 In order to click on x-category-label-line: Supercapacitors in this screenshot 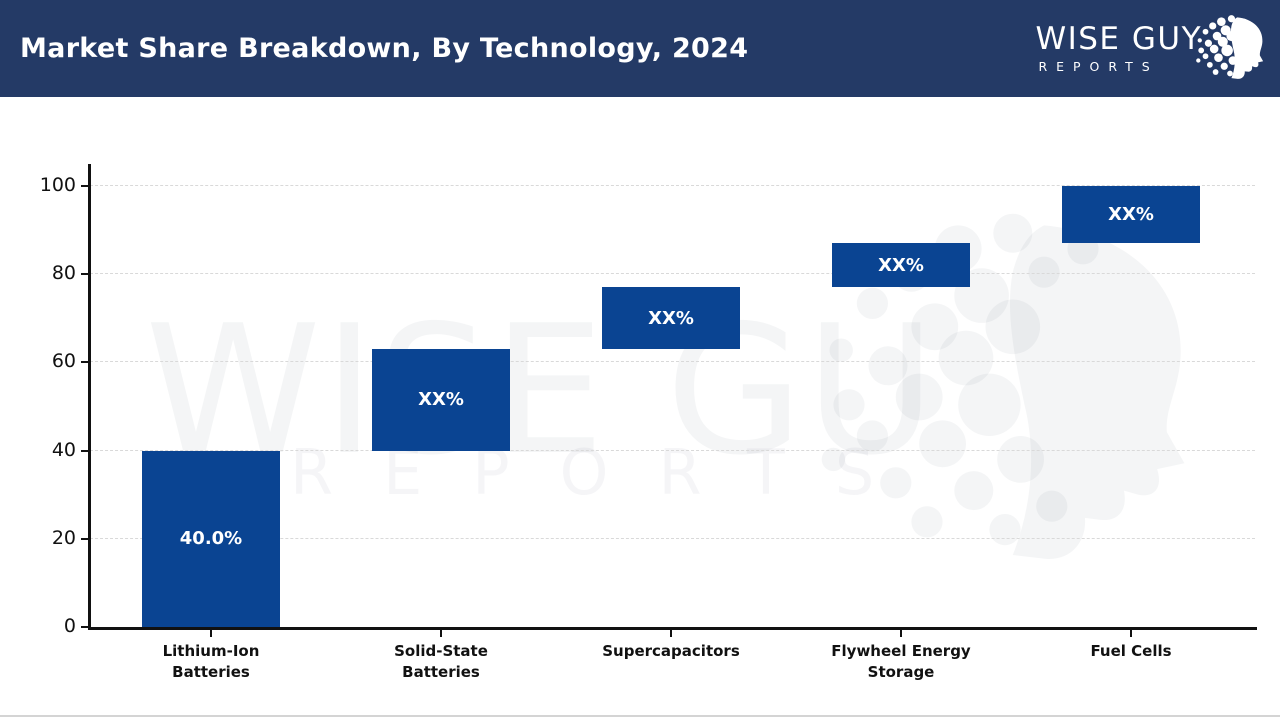, I will do `click(671, 651)`.